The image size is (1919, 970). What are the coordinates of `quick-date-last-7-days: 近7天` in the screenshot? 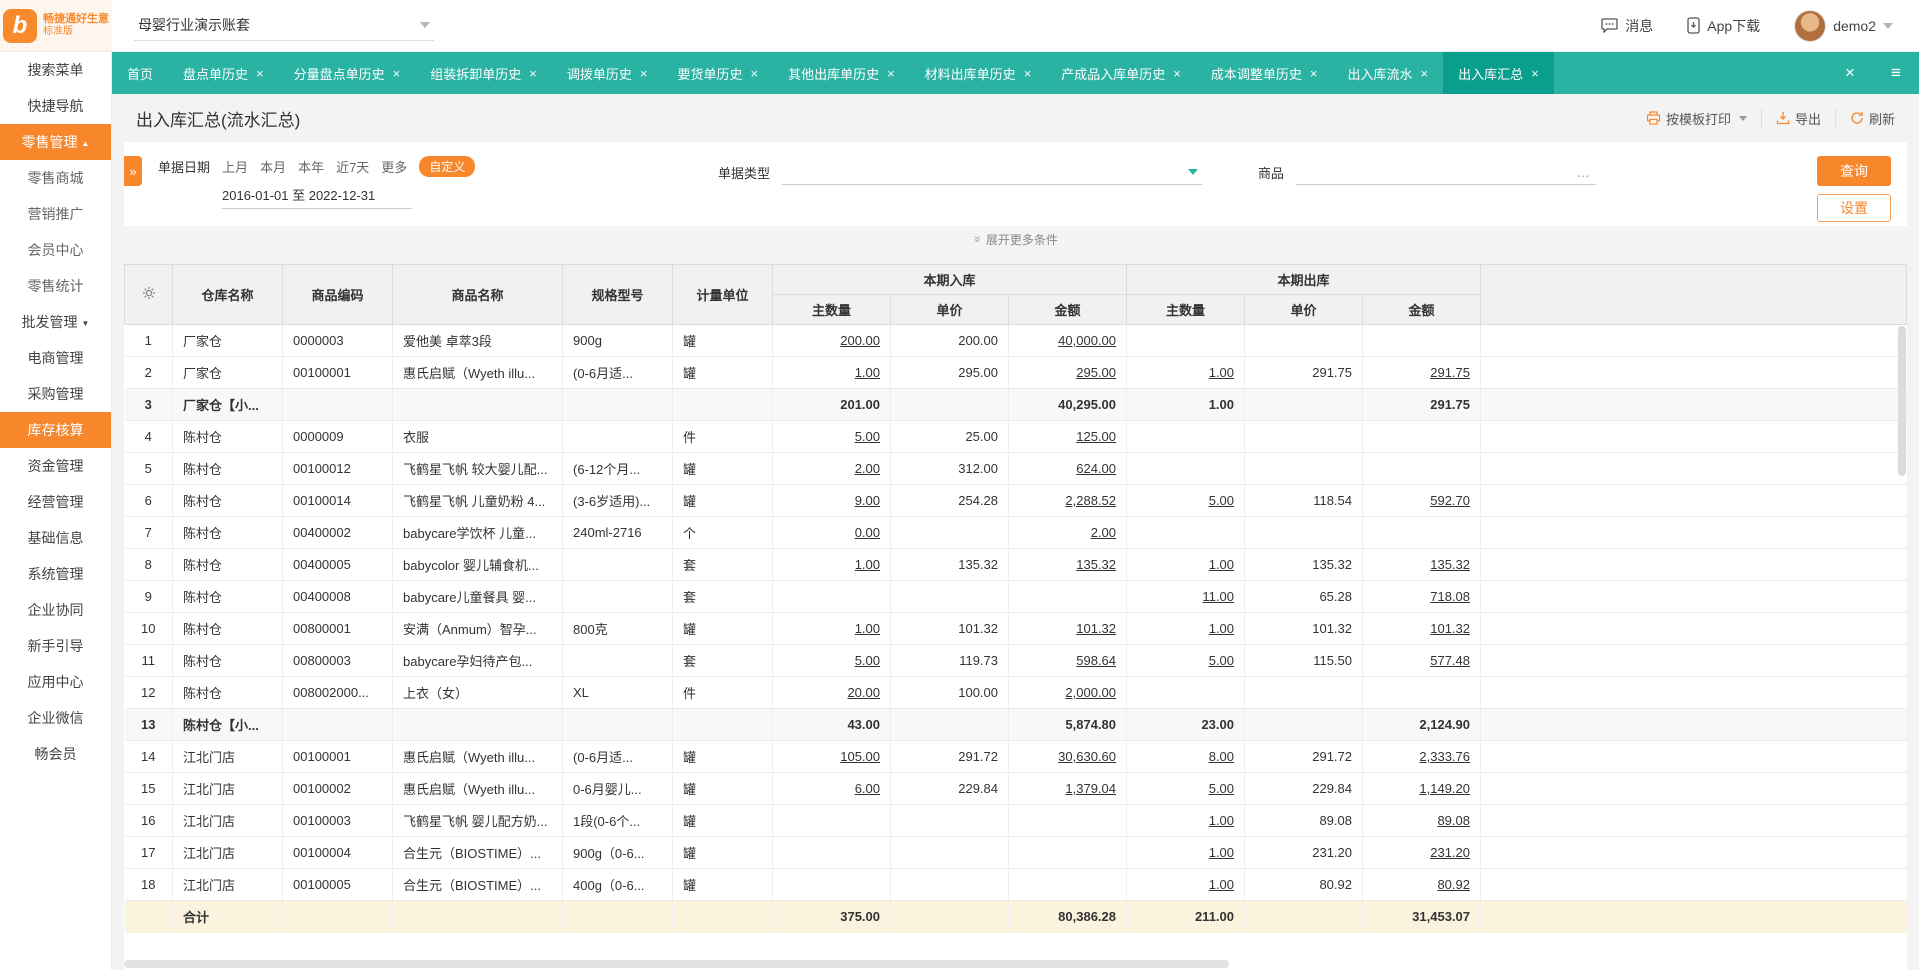 It's located at (353, 167).